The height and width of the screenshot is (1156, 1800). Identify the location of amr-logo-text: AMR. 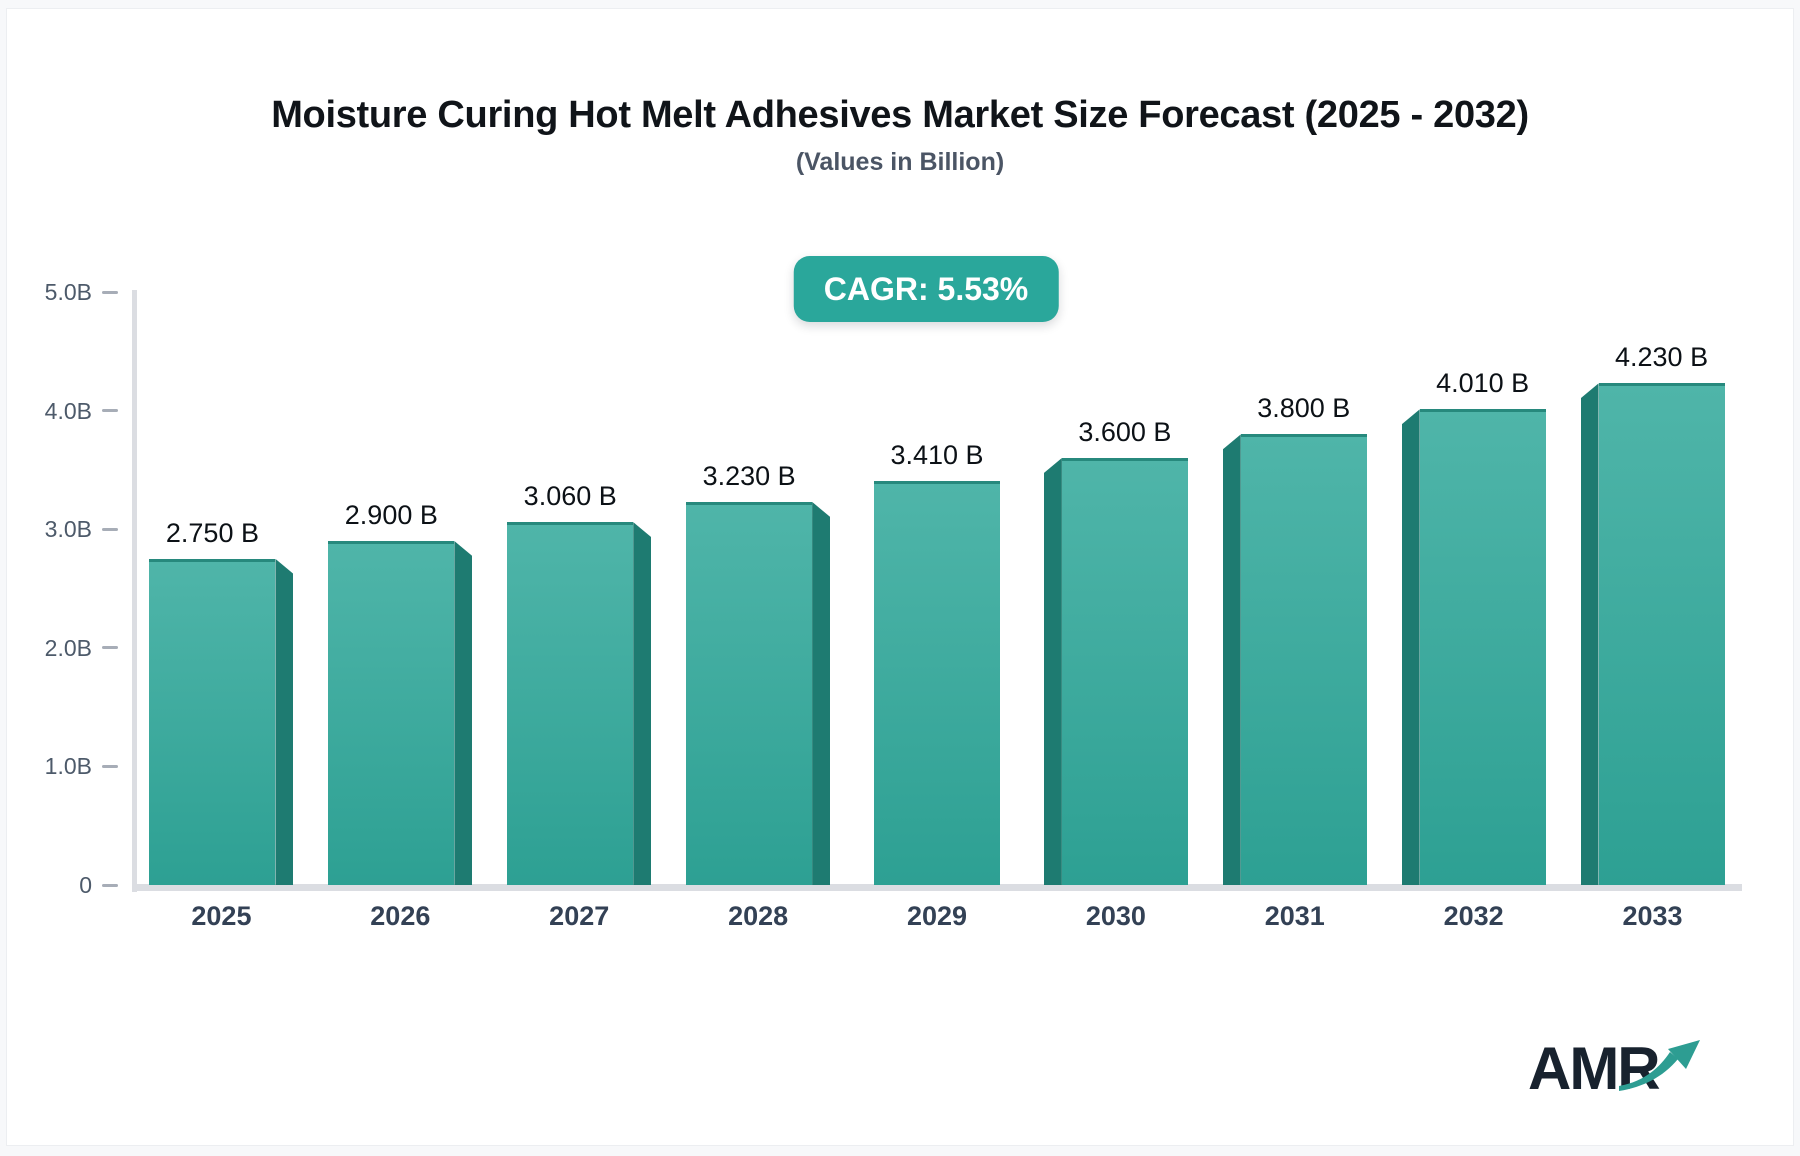
(1594, 1068).